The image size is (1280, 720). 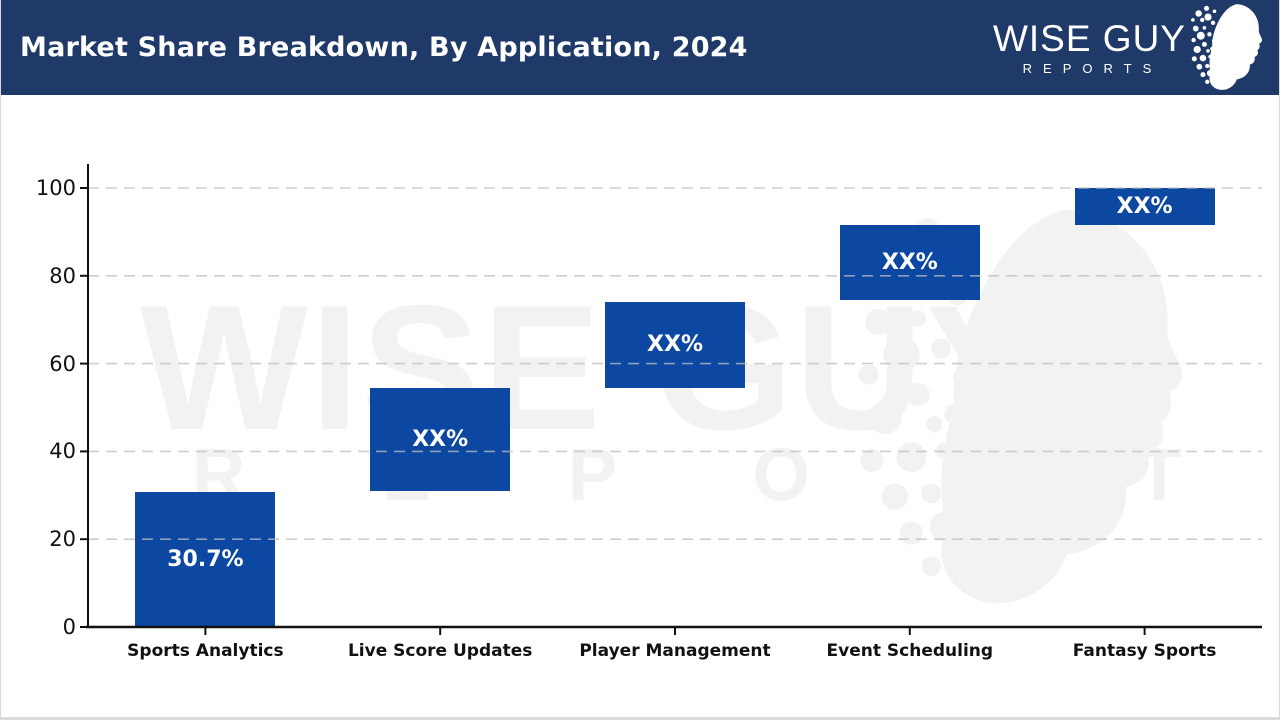 What do you see at coordinates (62, 451) in the screenshot?
I see `y-tick-label: 40` at bounding box center [62, 451].